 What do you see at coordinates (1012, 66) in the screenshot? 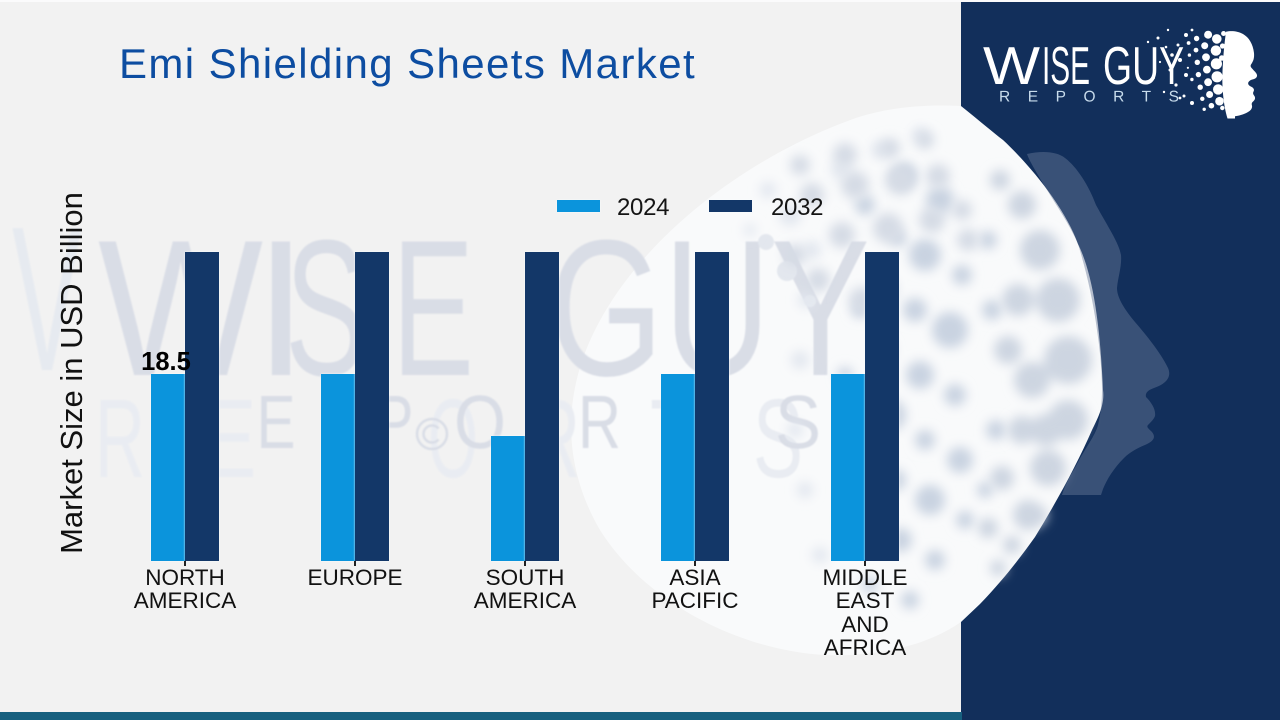
I see `svg-text: W` at bounding box center [1012, 66].